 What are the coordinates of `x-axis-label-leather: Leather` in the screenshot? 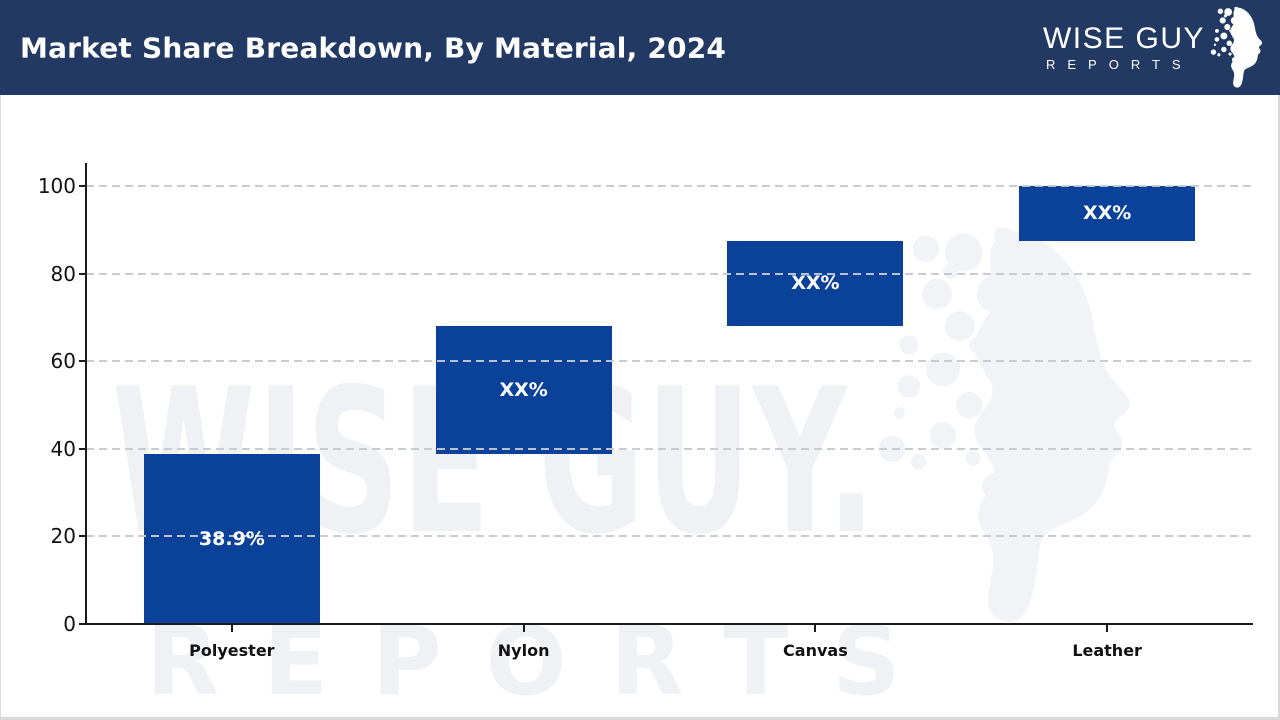 It's located at (1107, 650).